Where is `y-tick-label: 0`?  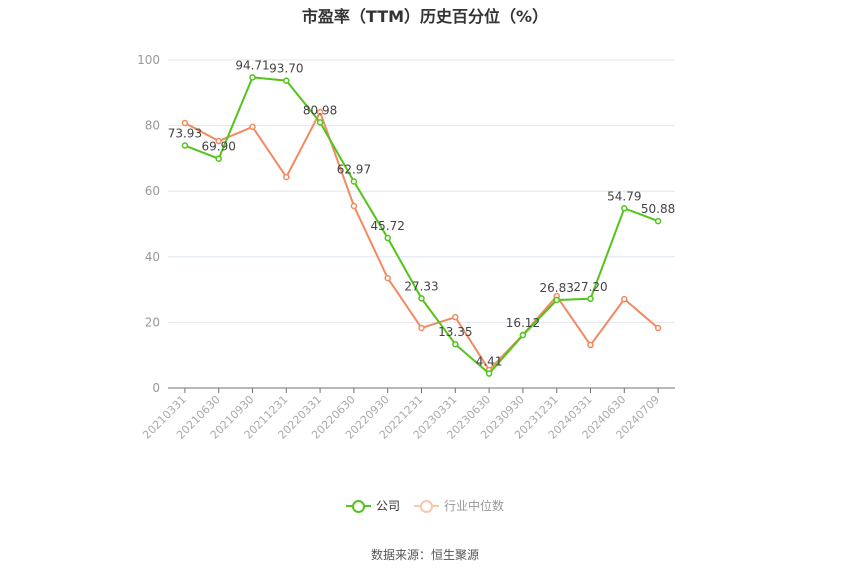 y-tick-label: 0 is located at coordinates (156, 388).